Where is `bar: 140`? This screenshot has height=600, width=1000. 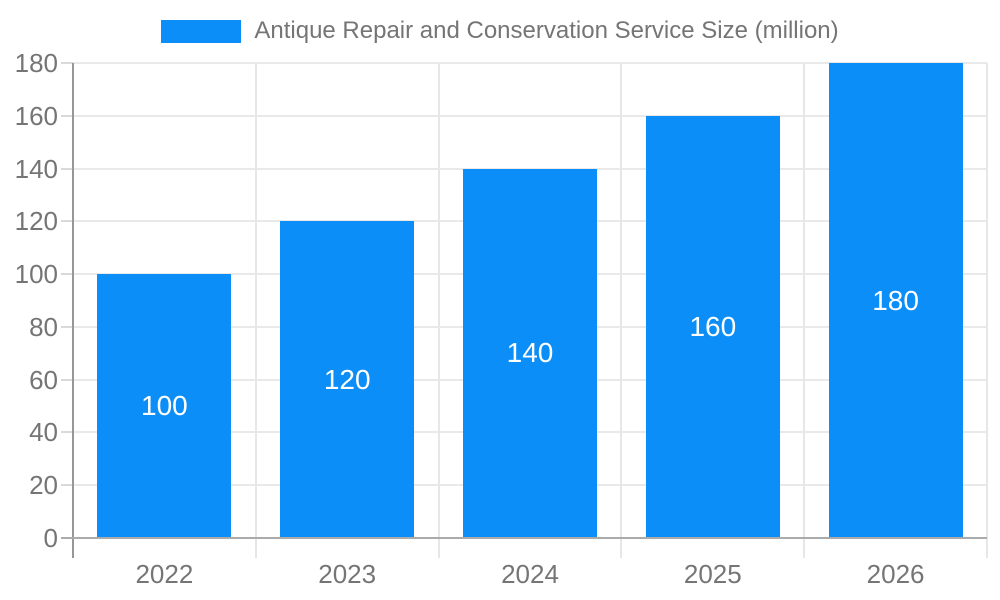 bar: 140 is located at coordinates (530, 353).